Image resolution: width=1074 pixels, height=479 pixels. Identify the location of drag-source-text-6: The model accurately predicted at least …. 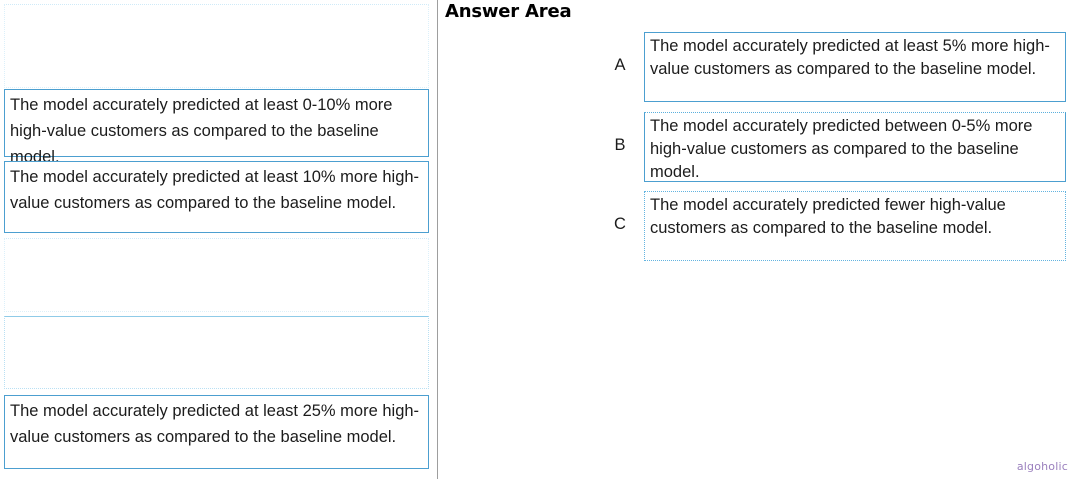
(215, 424).